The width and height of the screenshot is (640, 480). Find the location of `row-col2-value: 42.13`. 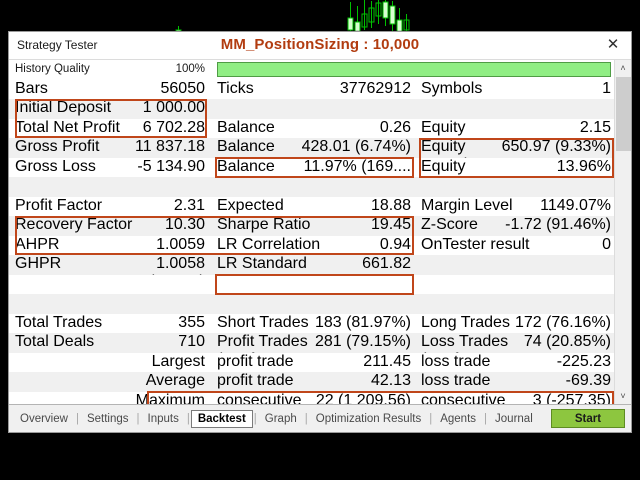

row-col2-value: 42.13 is located at coordinates (390, 380).